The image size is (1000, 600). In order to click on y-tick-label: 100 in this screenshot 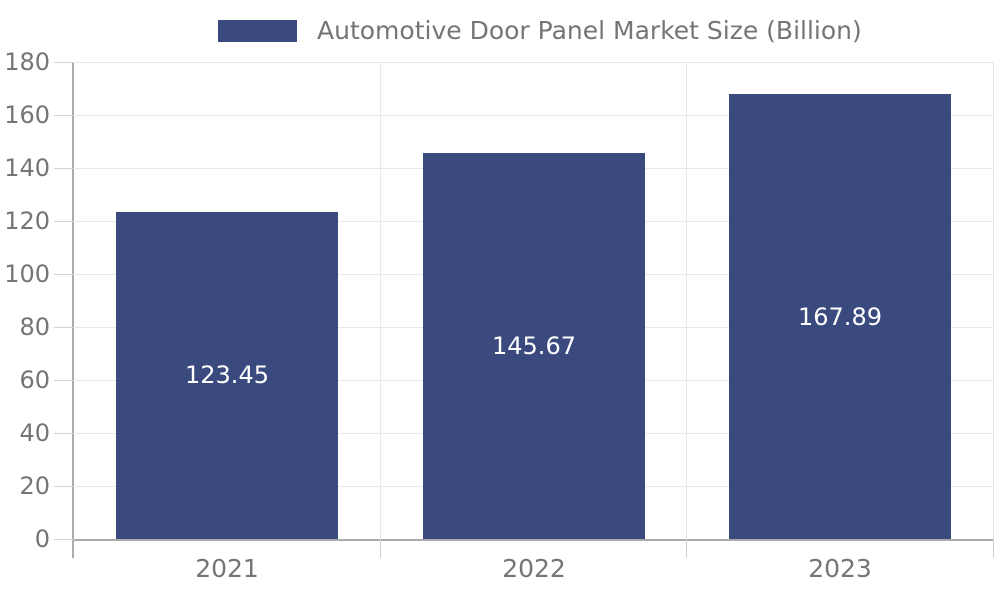, I will do `click(27, 274)`.